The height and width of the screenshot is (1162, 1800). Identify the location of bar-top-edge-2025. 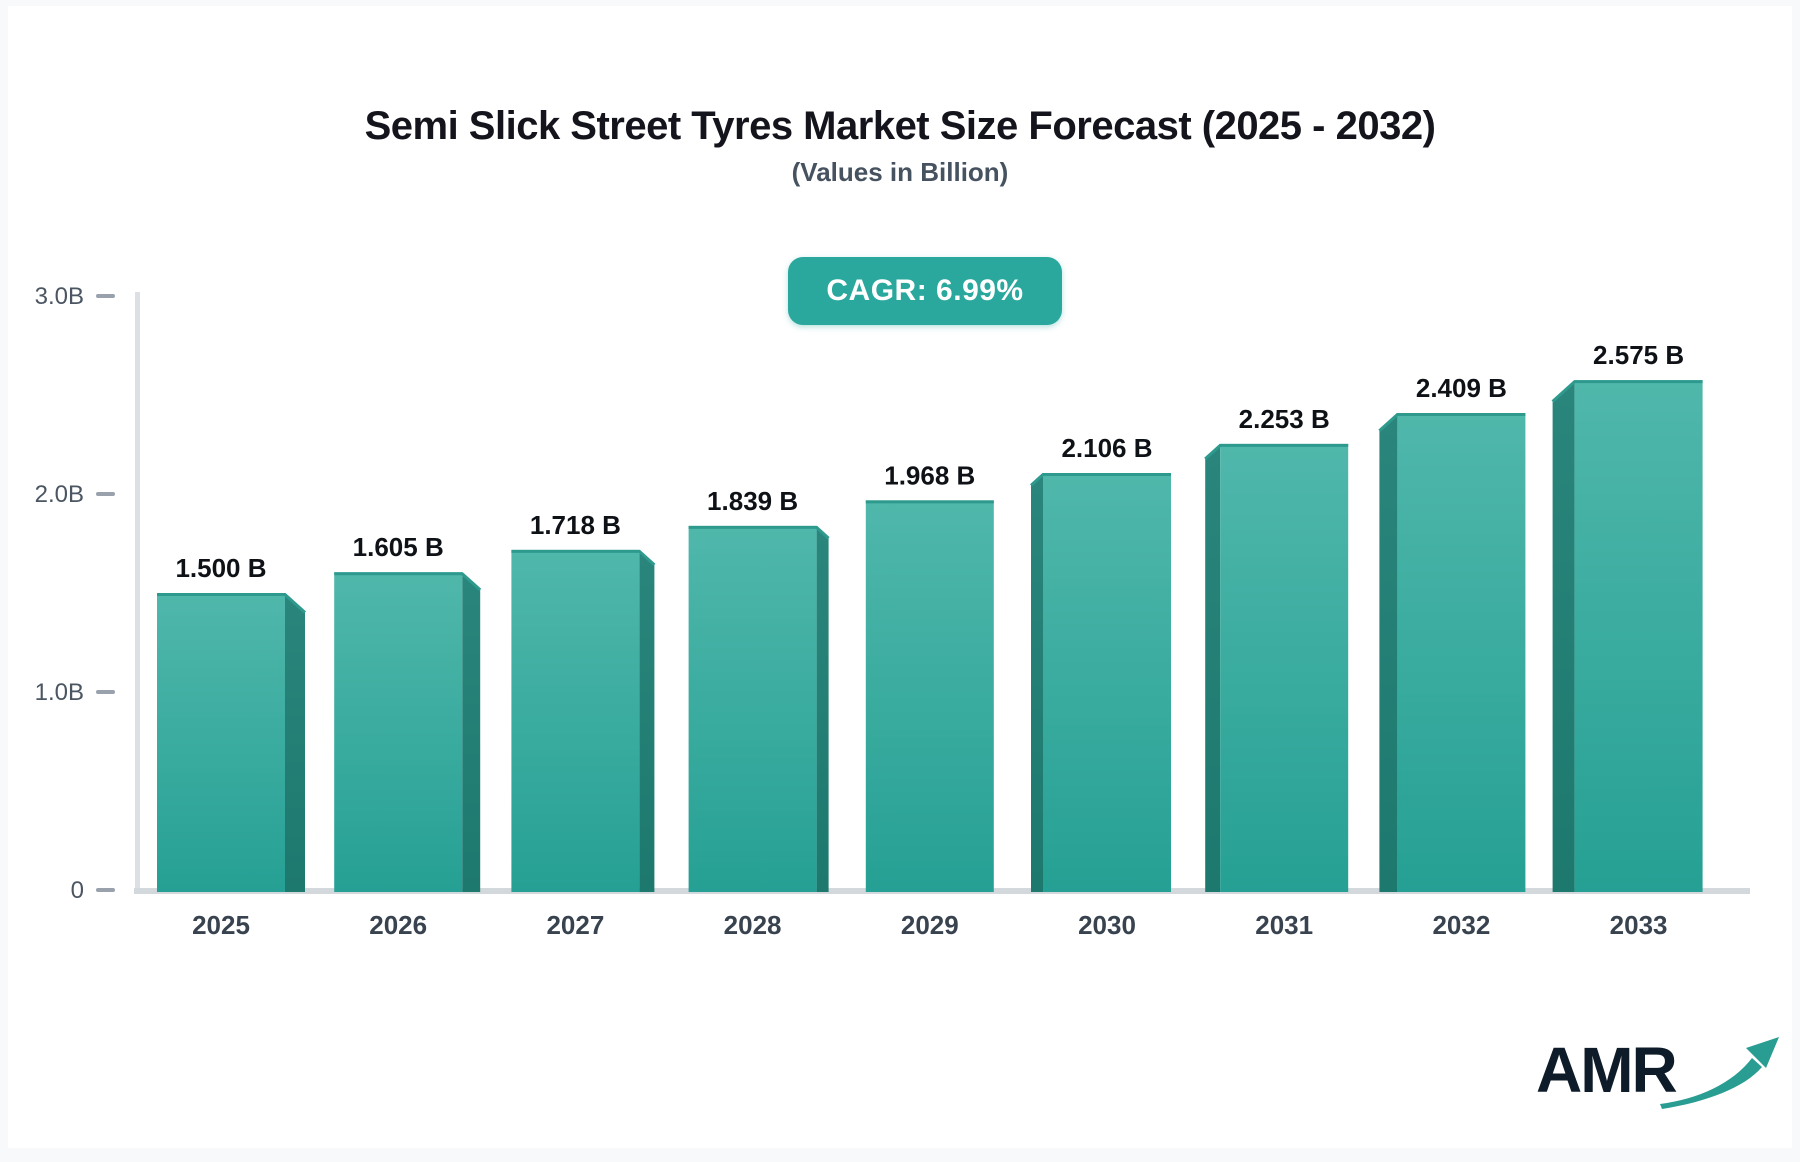
(232, 603).